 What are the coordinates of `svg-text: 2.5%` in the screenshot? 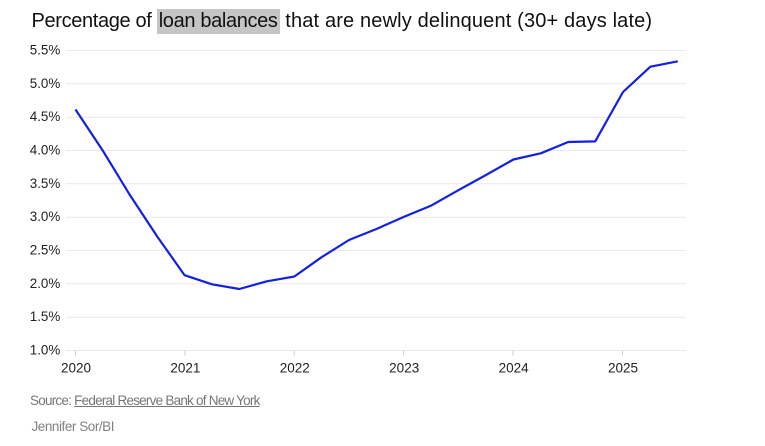 It's located at (45, 250).